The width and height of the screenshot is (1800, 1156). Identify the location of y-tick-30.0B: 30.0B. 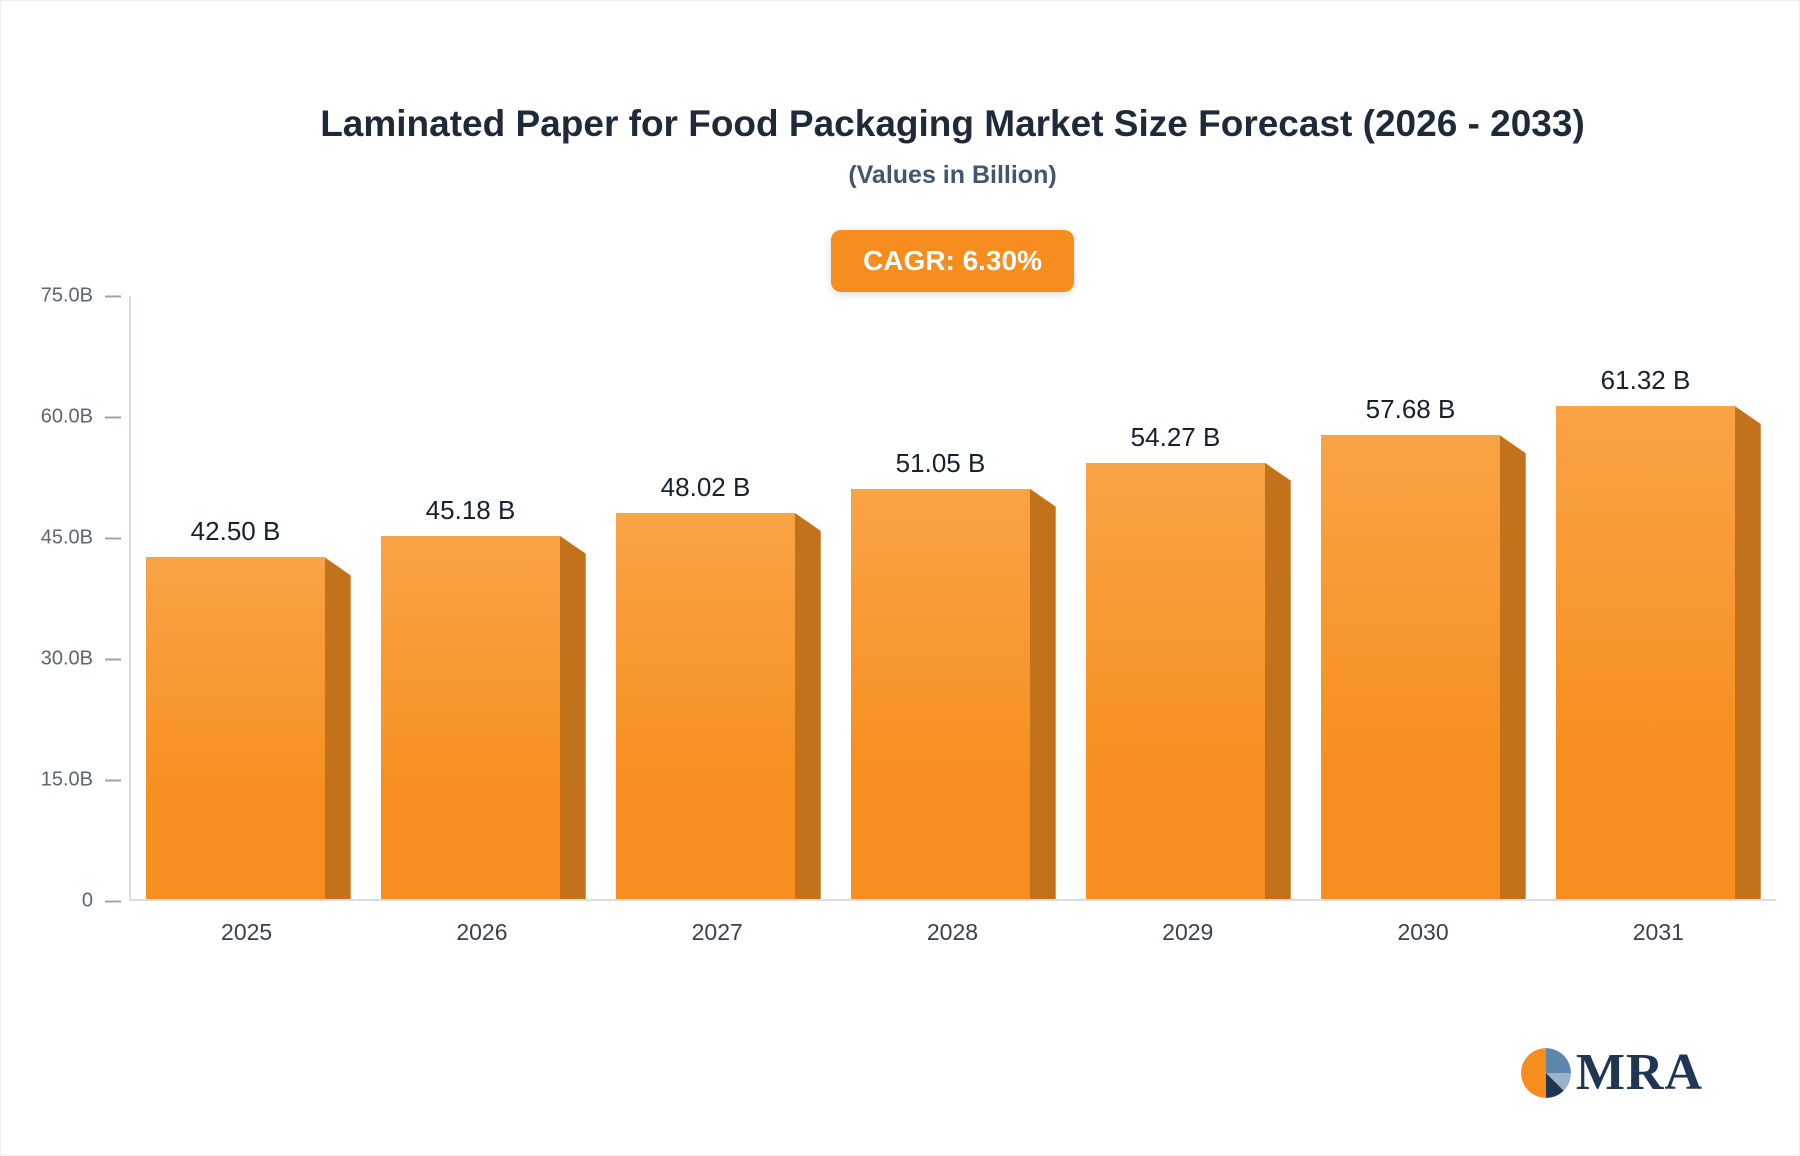
(81, 659).